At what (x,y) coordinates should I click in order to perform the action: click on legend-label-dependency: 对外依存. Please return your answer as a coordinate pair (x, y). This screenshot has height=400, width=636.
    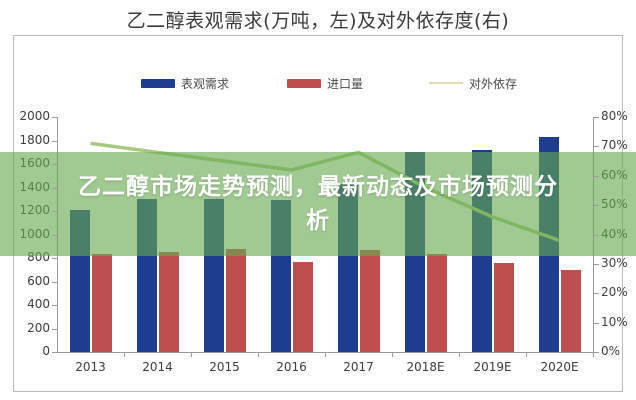
    Looking at the image, I should click on (493, 83).